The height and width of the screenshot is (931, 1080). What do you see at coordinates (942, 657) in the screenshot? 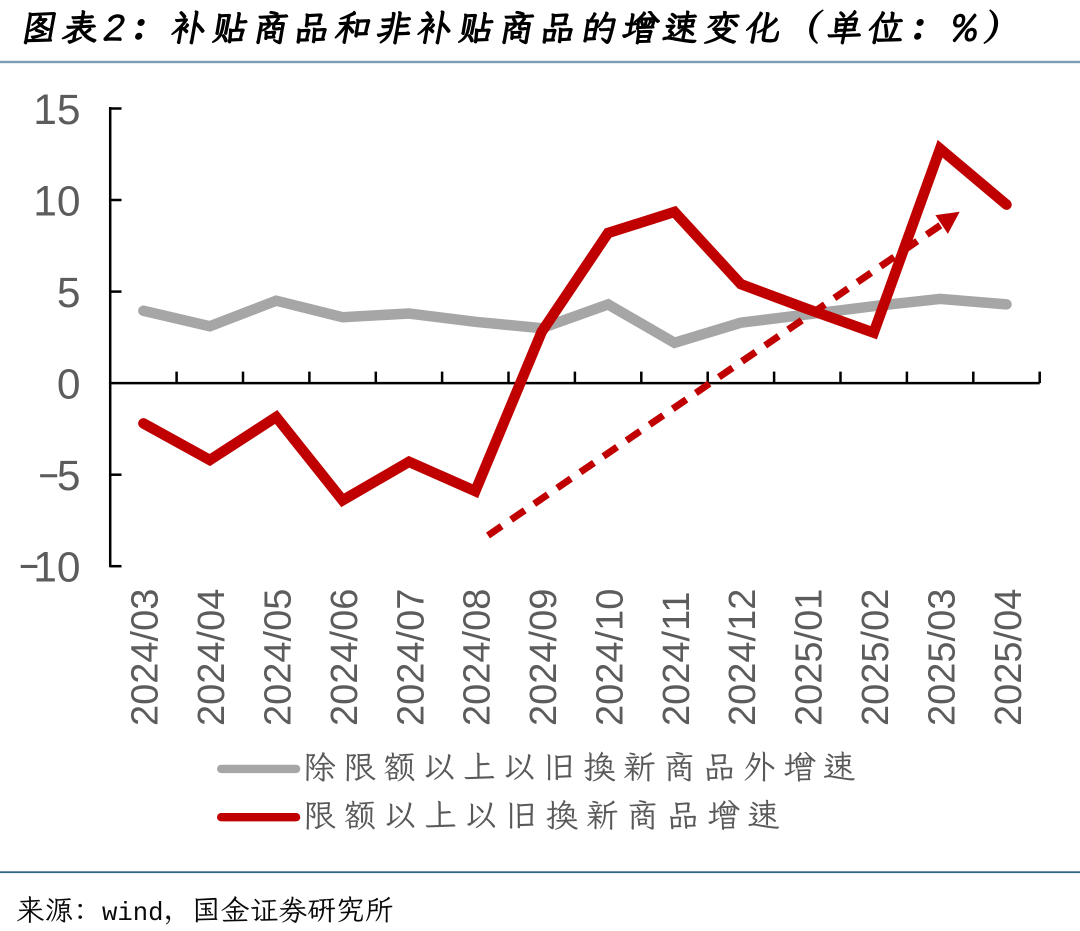
I see `svg-text: 2025/03` at bounding box center [942, 657].